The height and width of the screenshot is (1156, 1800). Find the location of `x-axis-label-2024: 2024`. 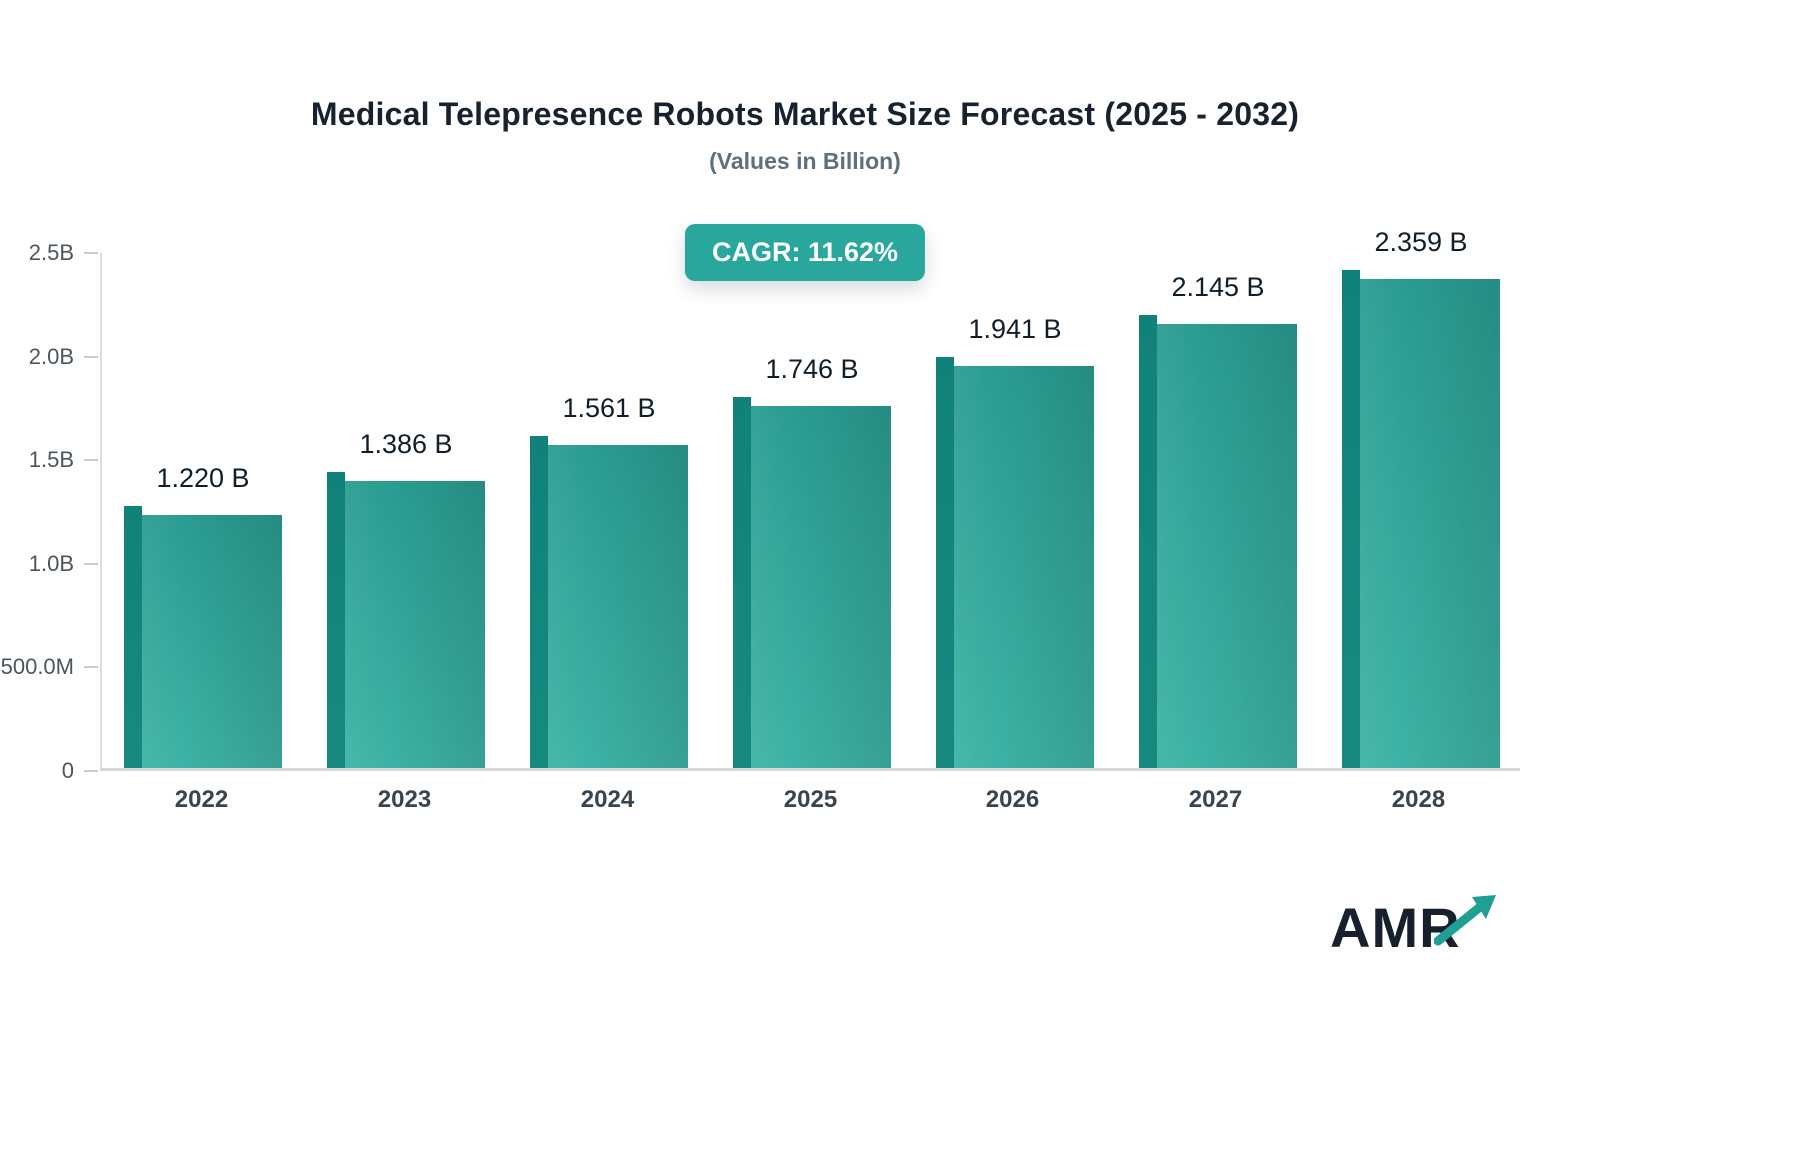

x-axis-label-2024: 2024 is located at coordinates (607, 799).